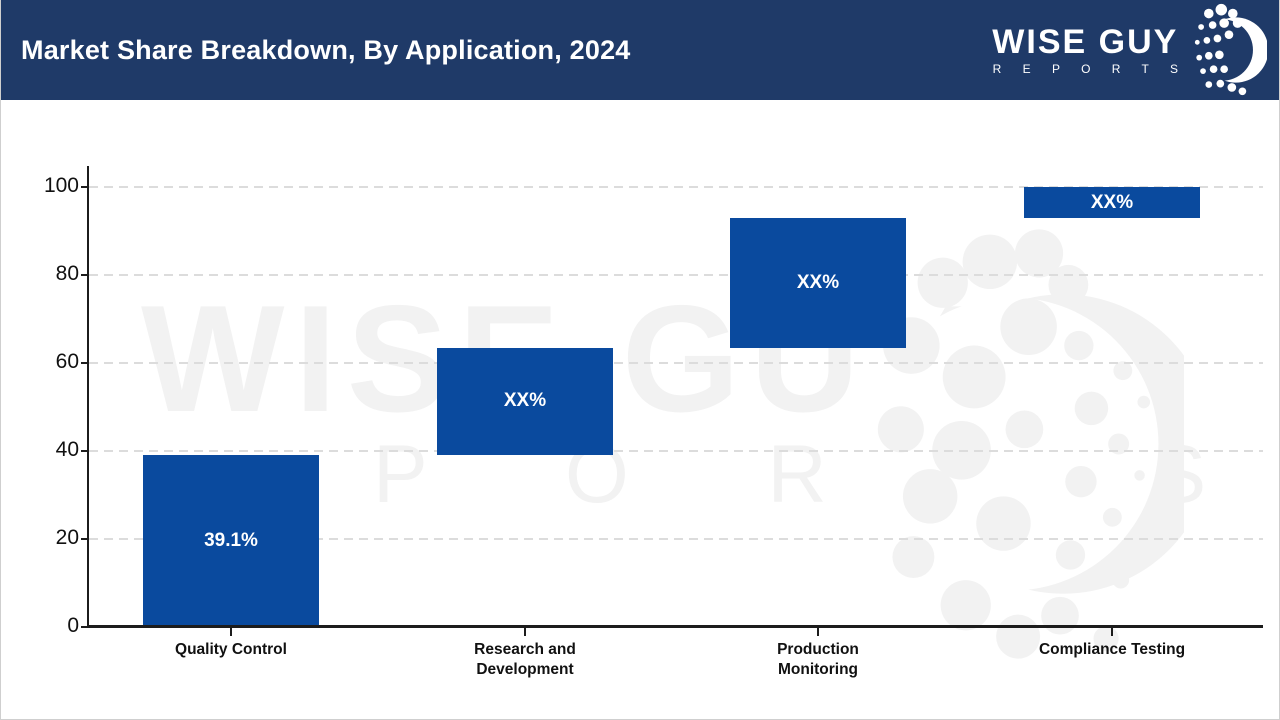 The height and width of the screenshot is (720, 1280). Describe the element at coordinates (1112, 649) in the screenshot. I see `x-tick-label: Compliance Testing` at that location.